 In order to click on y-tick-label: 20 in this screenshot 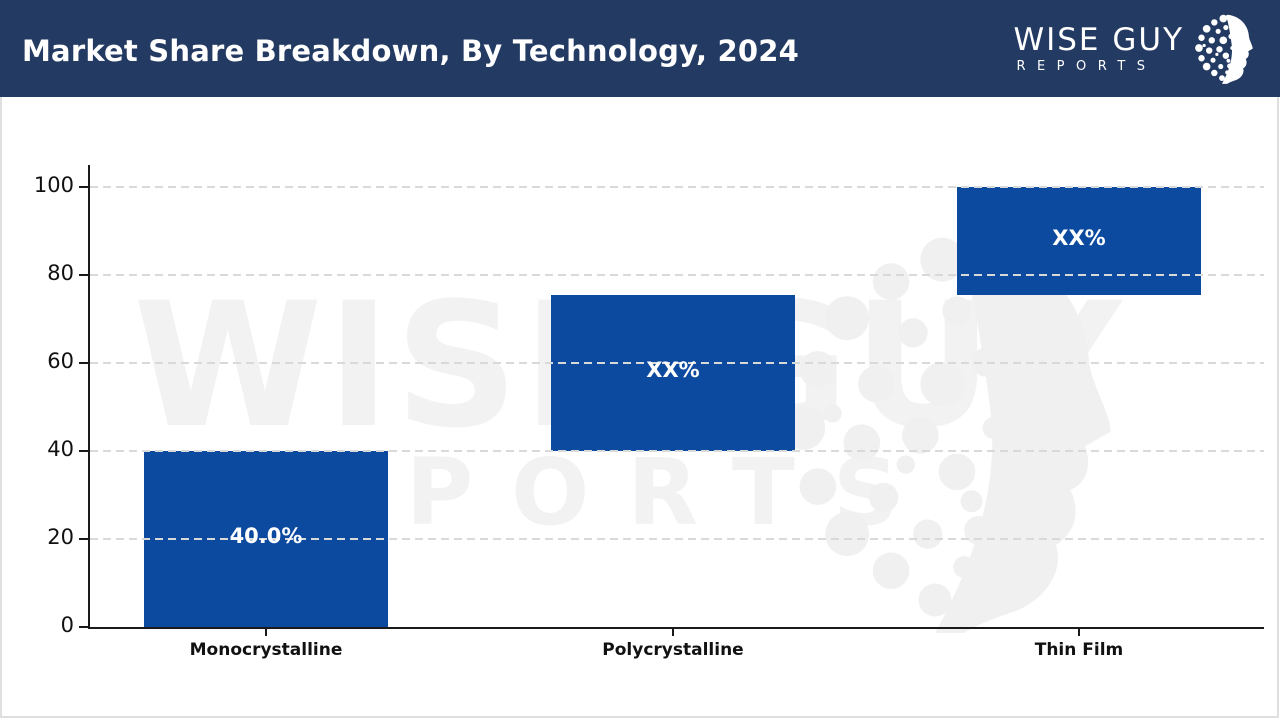, I will do `click(60, 537)`.